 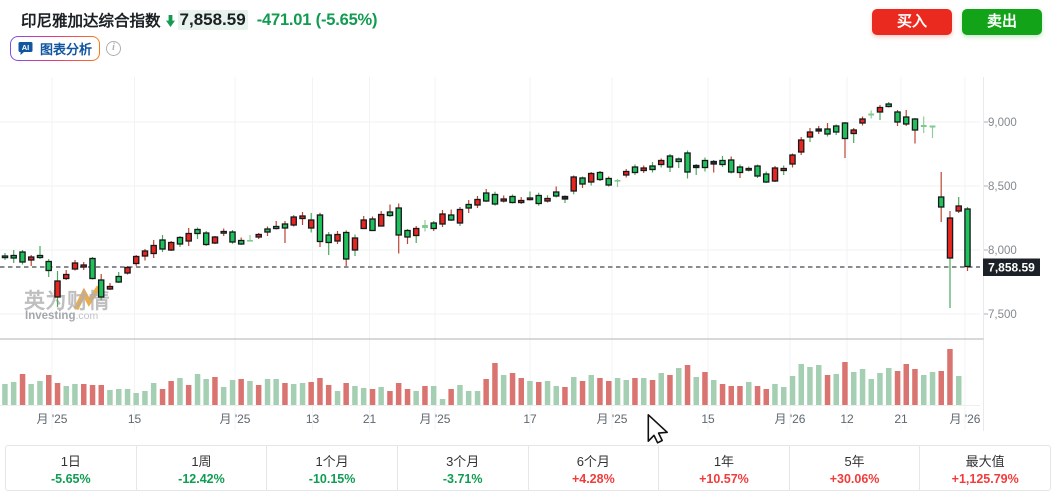 I want to click on svg-text: 12, so click(x=847, y=419).